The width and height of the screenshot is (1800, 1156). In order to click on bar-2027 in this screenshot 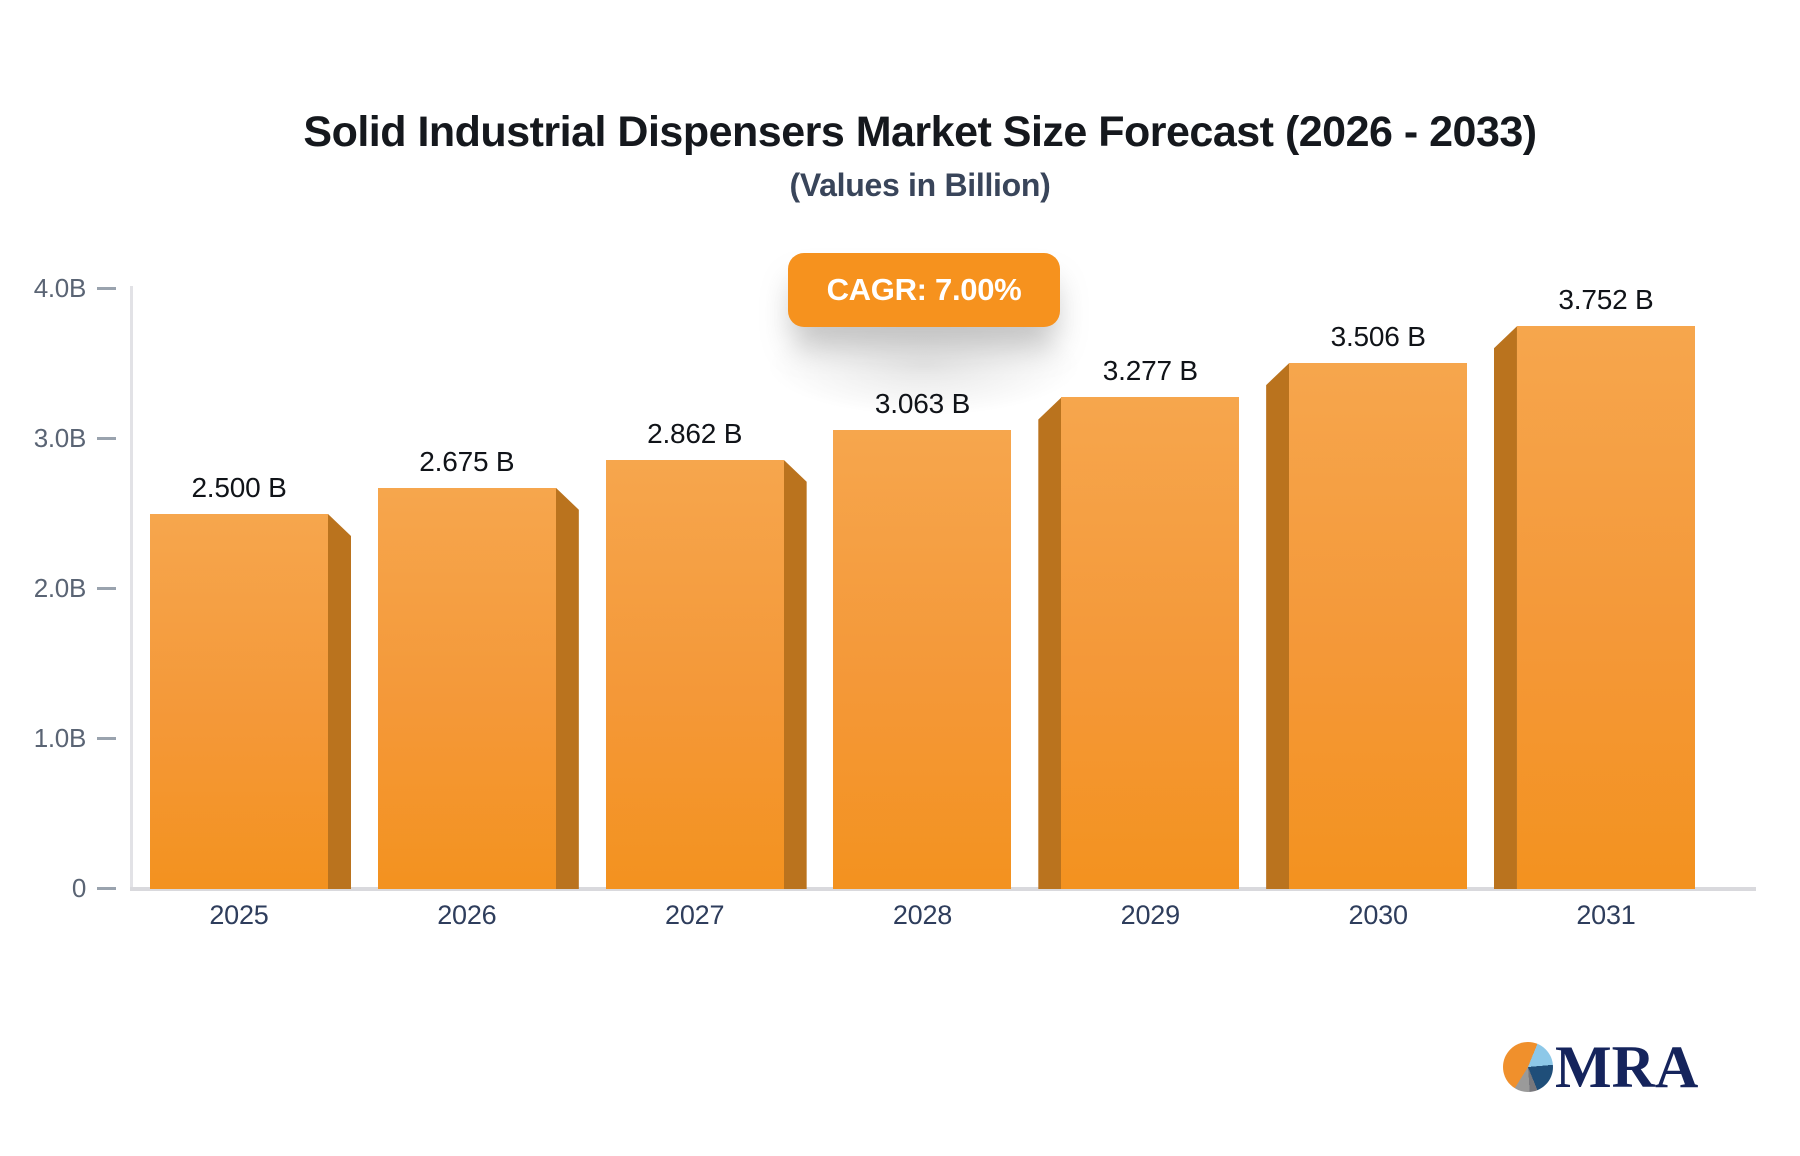, I will do `click(694, 674)`.